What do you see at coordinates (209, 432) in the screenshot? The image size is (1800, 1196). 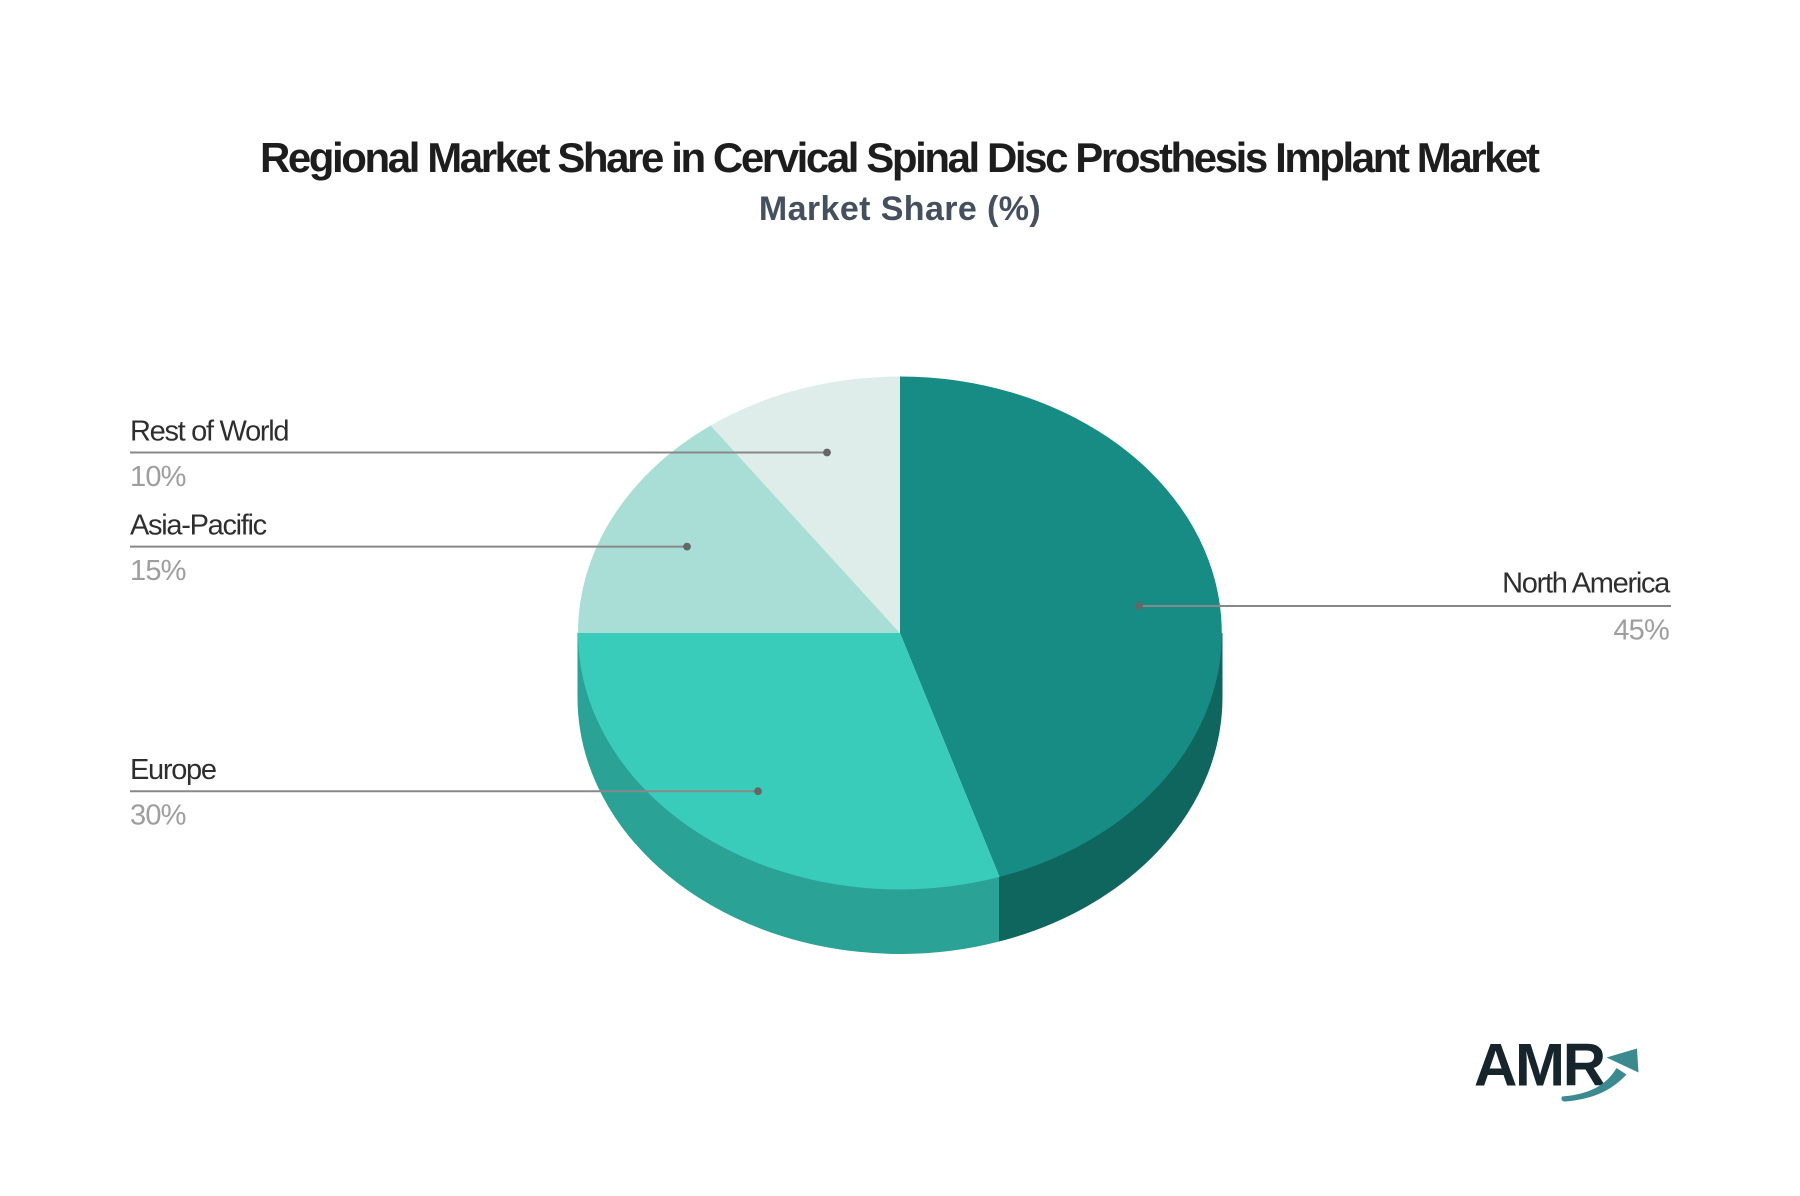 I see `svg-text: Rest of World` at bounding box center [209, 432].